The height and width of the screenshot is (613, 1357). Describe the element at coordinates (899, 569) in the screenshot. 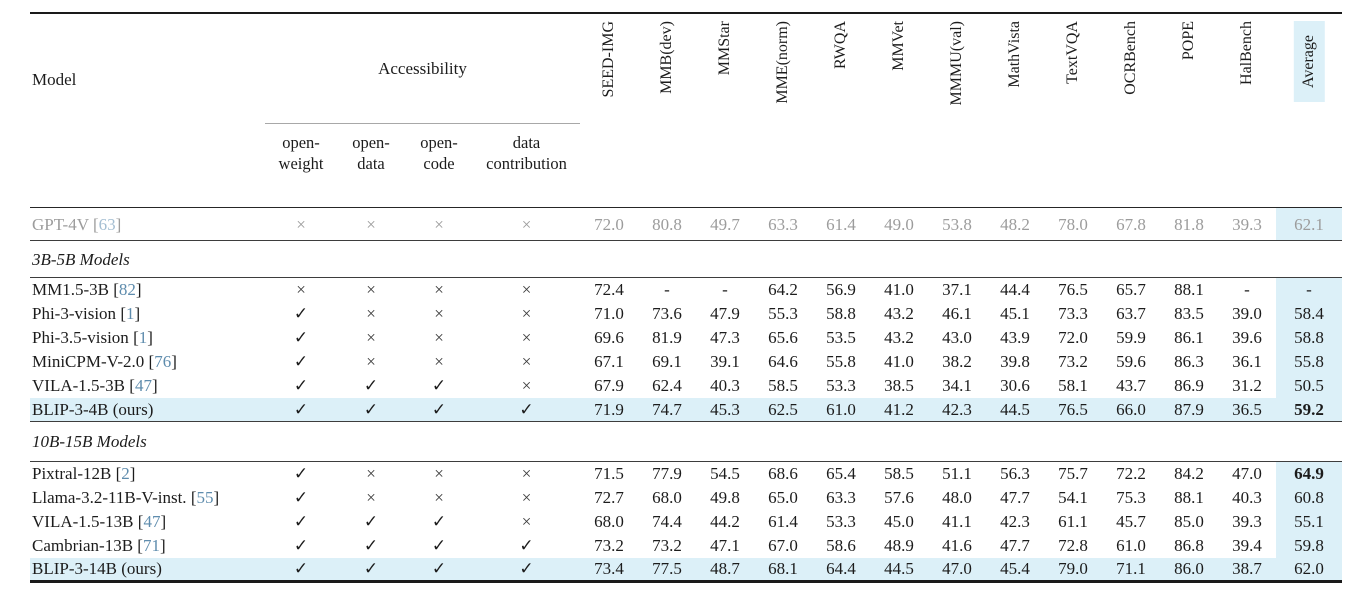

I see `score-mmvet: 44.5` at that location.